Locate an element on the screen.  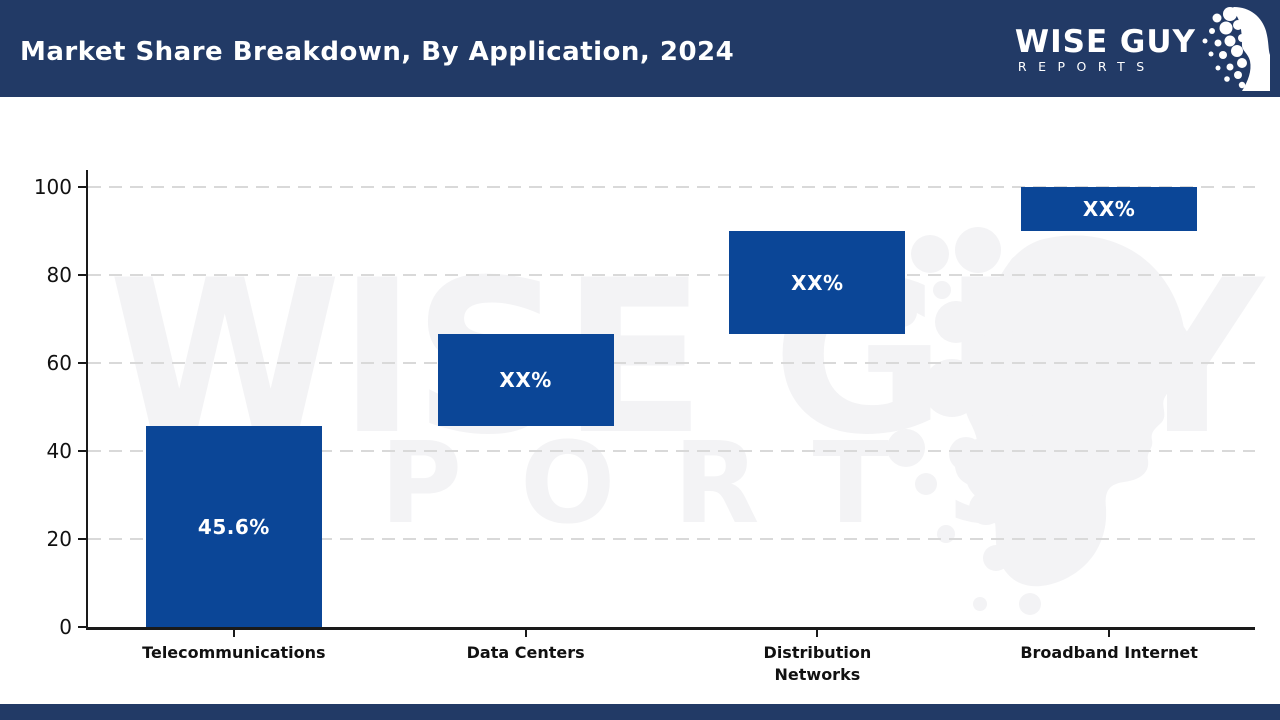
x-tick-label-telecommunications: Telecommunications is located at coordinates (234, 652).